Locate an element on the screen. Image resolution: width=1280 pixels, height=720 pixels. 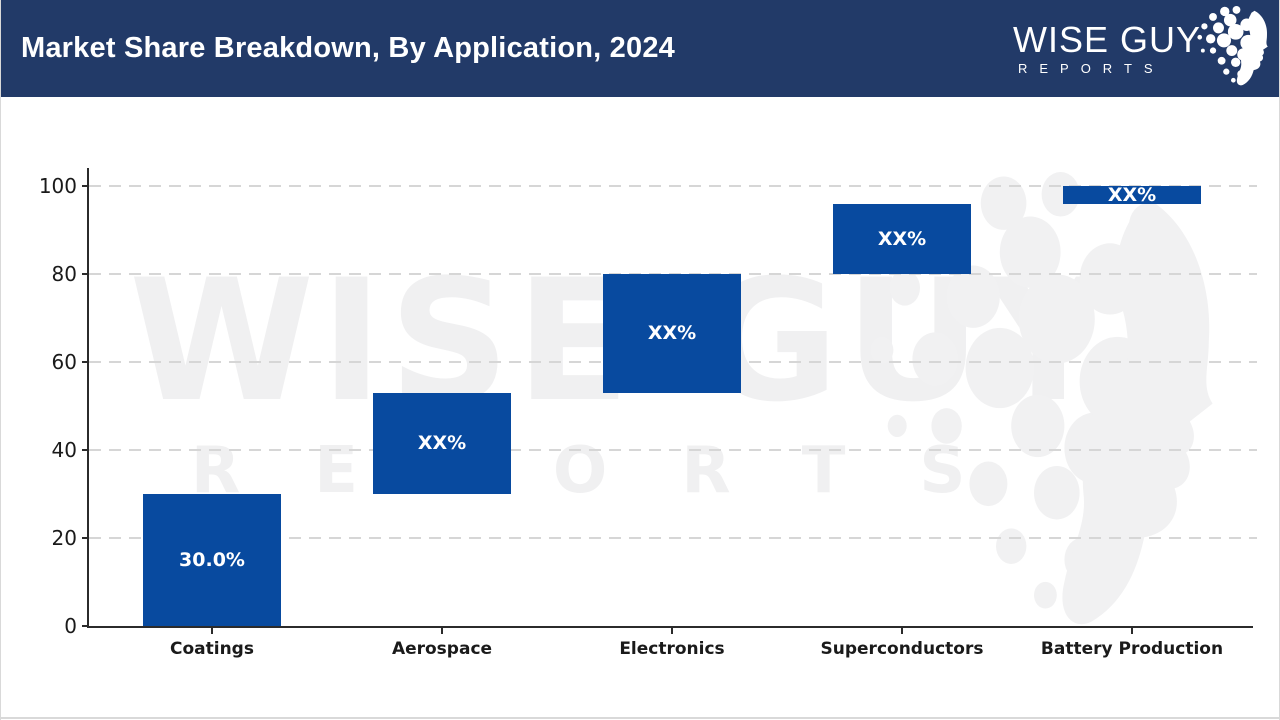
bar-superconductors: XX% is located at coordinates (902, 238).